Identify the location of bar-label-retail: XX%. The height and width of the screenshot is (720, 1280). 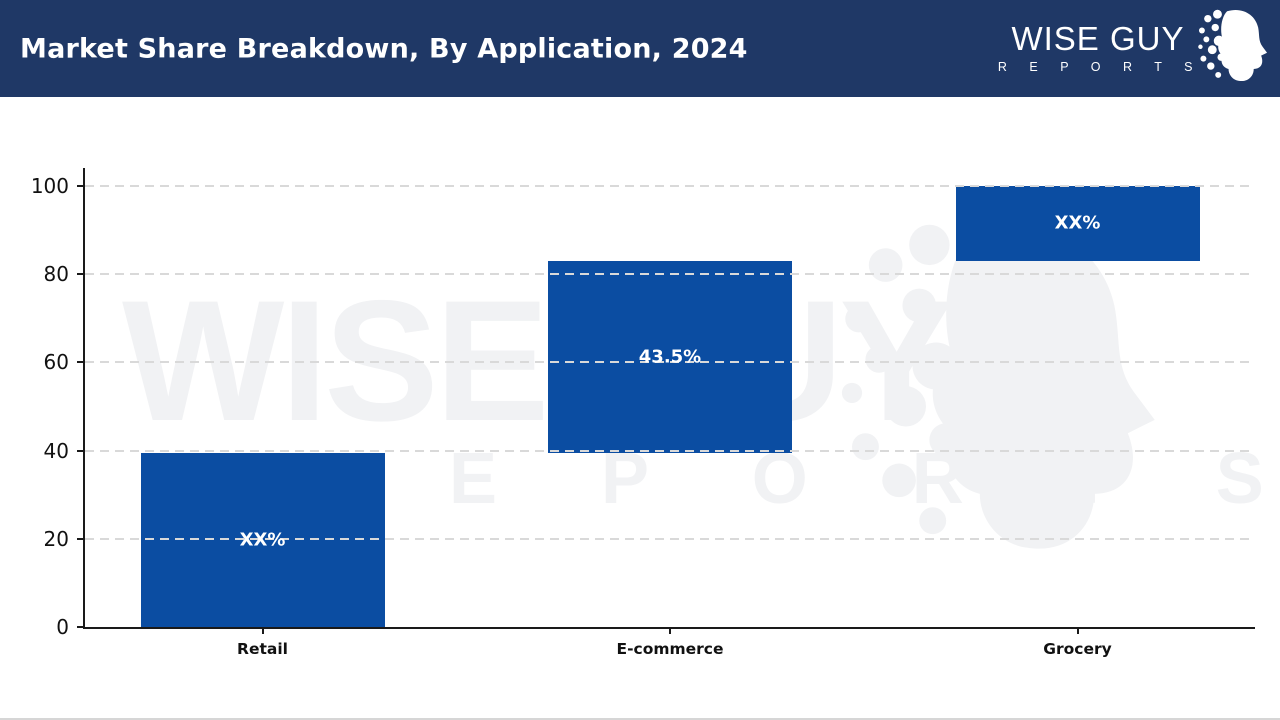
(262, 540).